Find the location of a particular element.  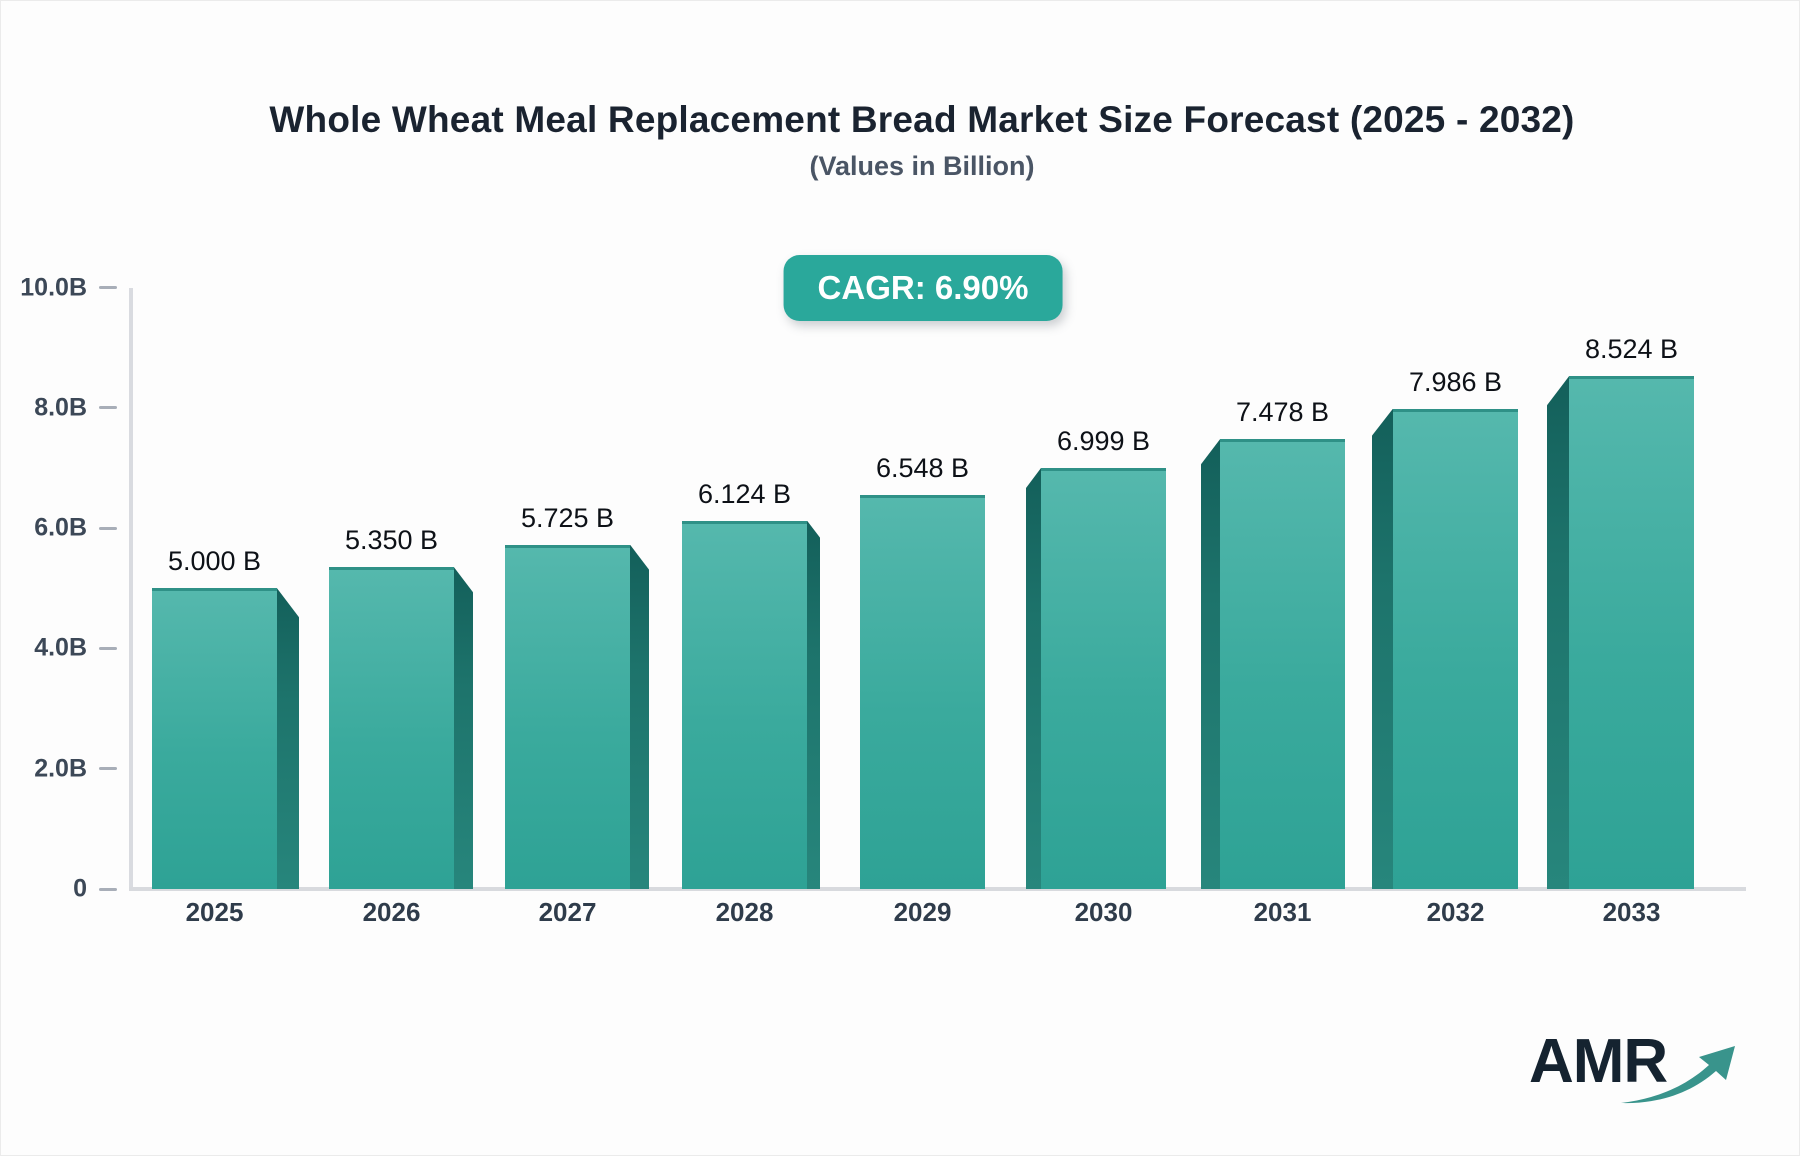

x-axis-label: 2033 is located at coordinates (1631, 912).